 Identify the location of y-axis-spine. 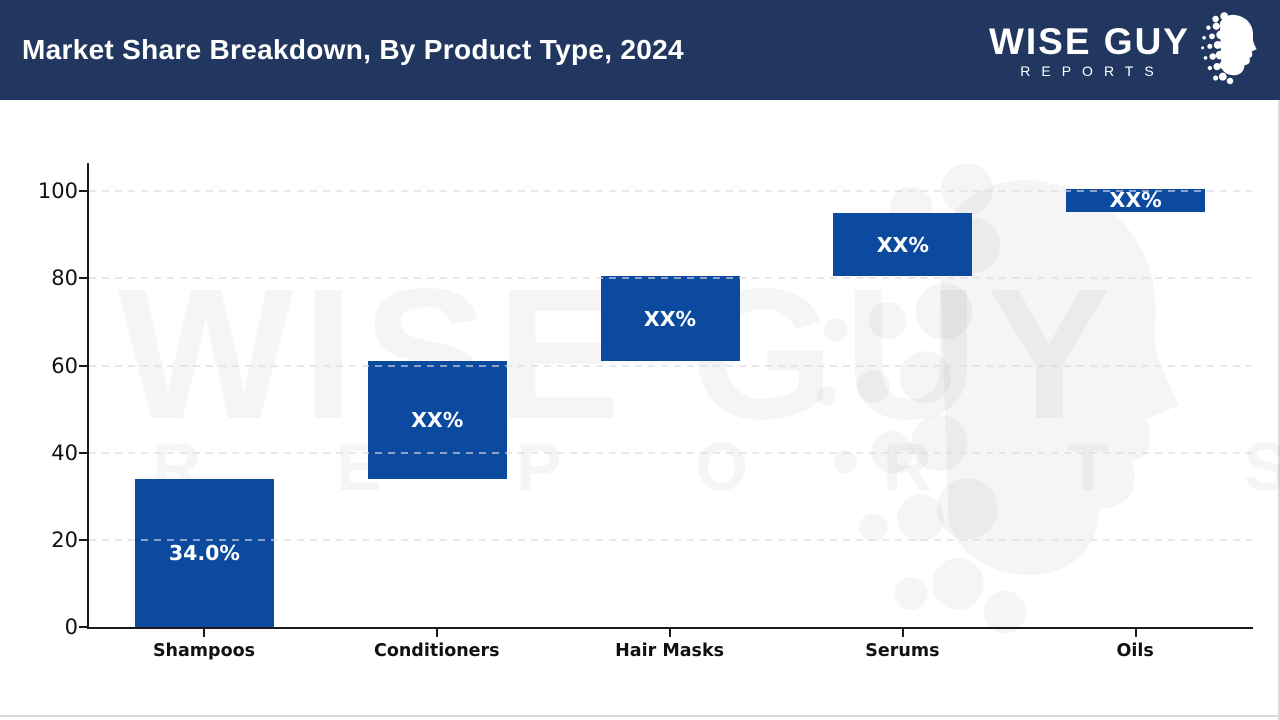
(88, 396).